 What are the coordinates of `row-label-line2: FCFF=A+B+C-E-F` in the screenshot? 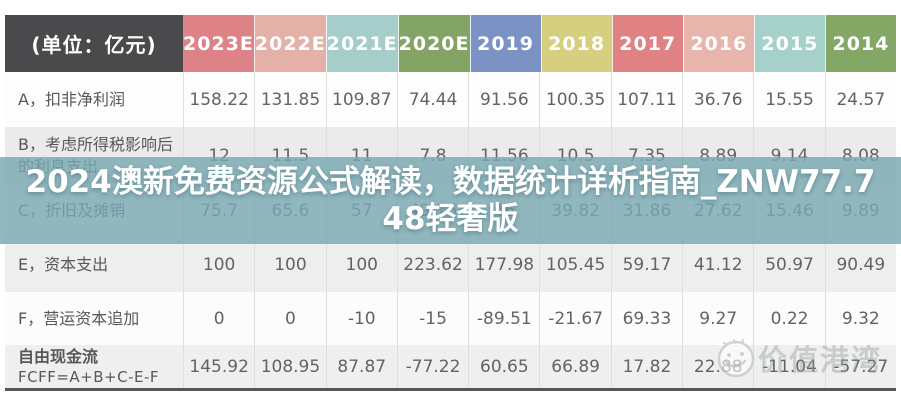 It's located at (89, 377).